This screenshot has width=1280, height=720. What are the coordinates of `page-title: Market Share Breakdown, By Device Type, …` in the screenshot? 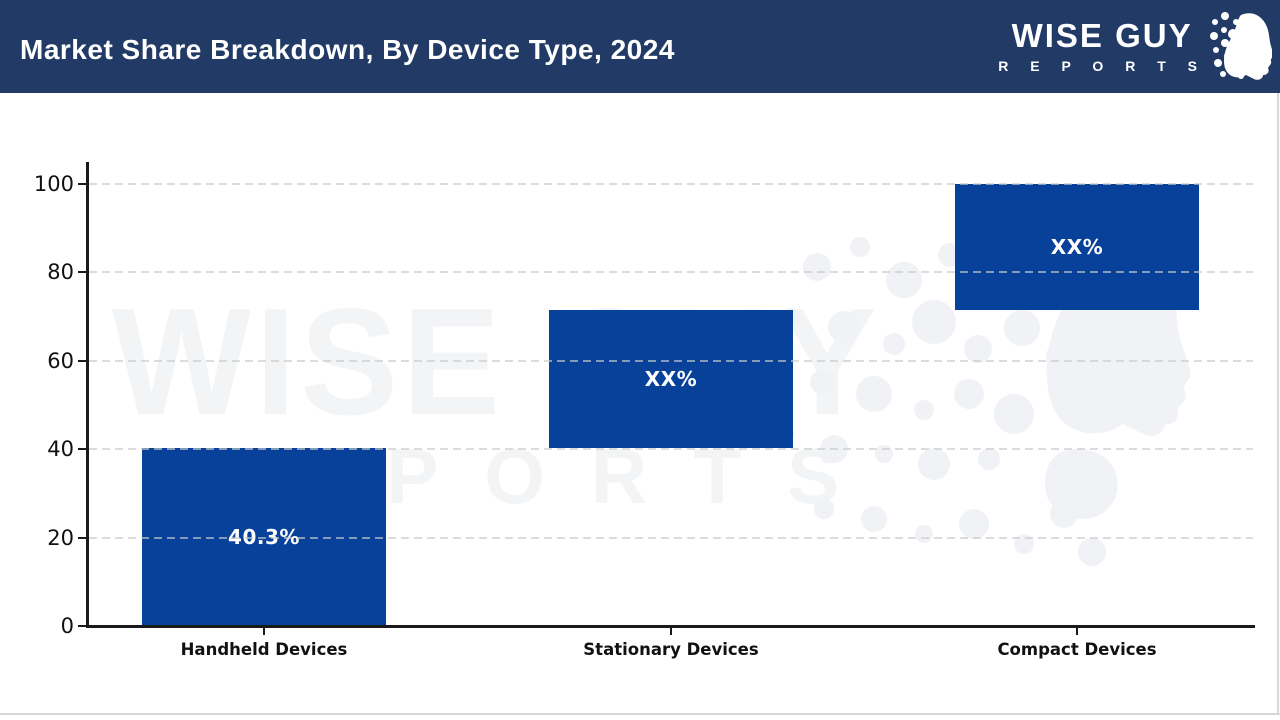 It's located at (347, 49).